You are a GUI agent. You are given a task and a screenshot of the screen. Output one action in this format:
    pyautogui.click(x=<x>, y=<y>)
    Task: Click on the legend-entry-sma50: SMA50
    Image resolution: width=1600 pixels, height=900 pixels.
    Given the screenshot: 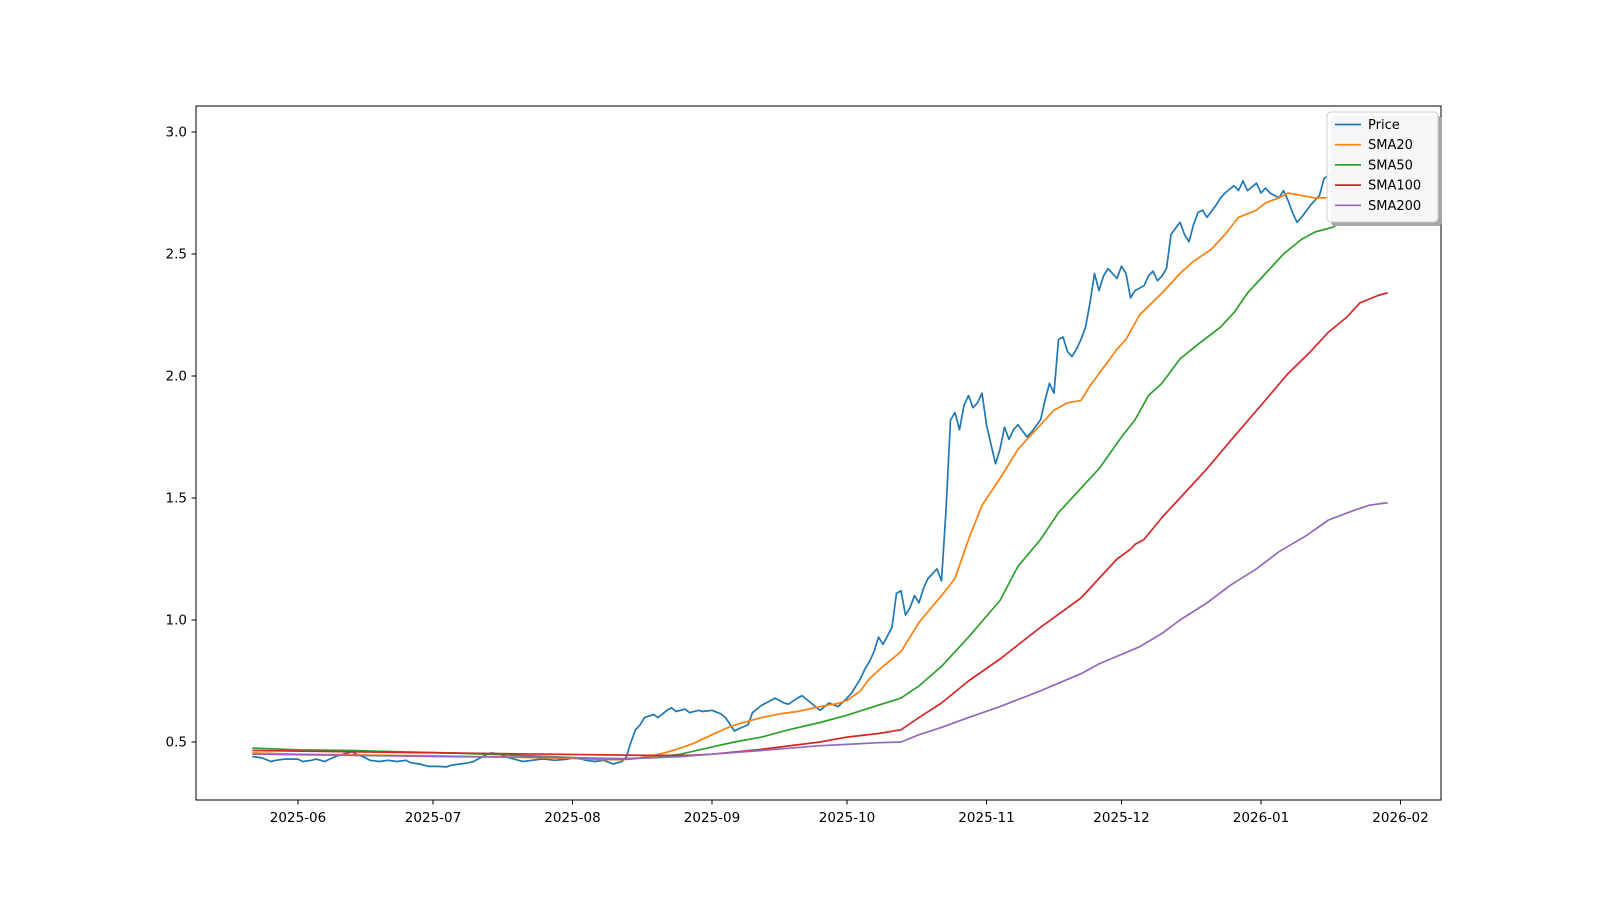 What is the action you would take?
    pyautogui.click(x=1374, y=165)
    